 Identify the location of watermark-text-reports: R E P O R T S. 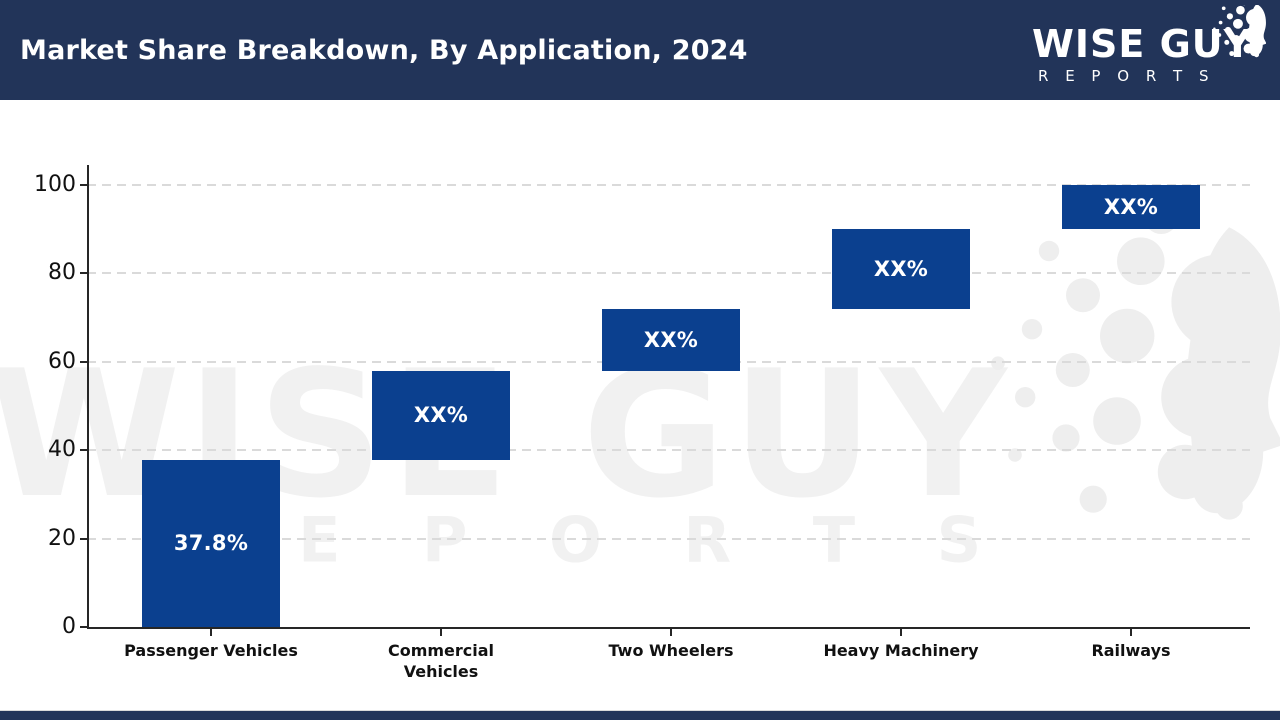
(590, 539).